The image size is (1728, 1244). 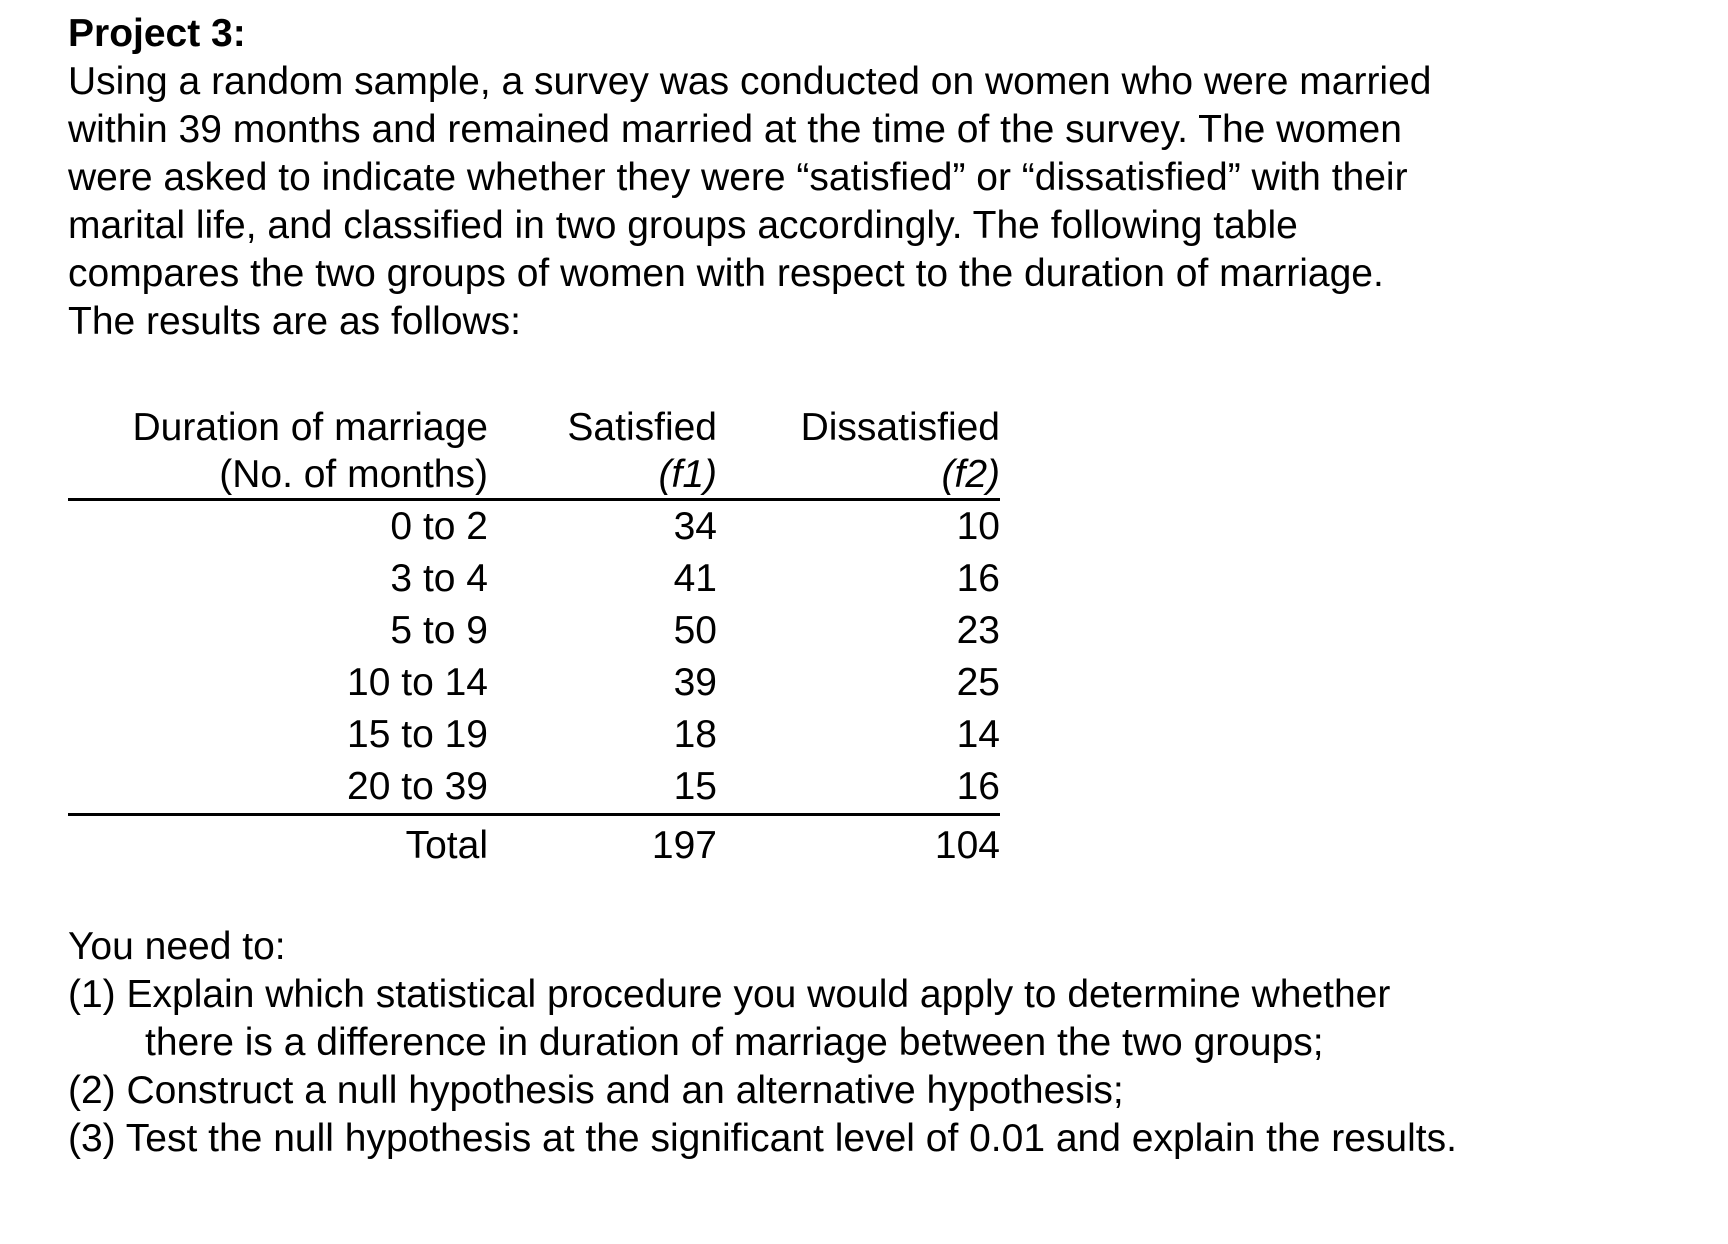 I want to click on column-header-dissatisfied: Dissatisfied (f2), so click(x=859, y=452).